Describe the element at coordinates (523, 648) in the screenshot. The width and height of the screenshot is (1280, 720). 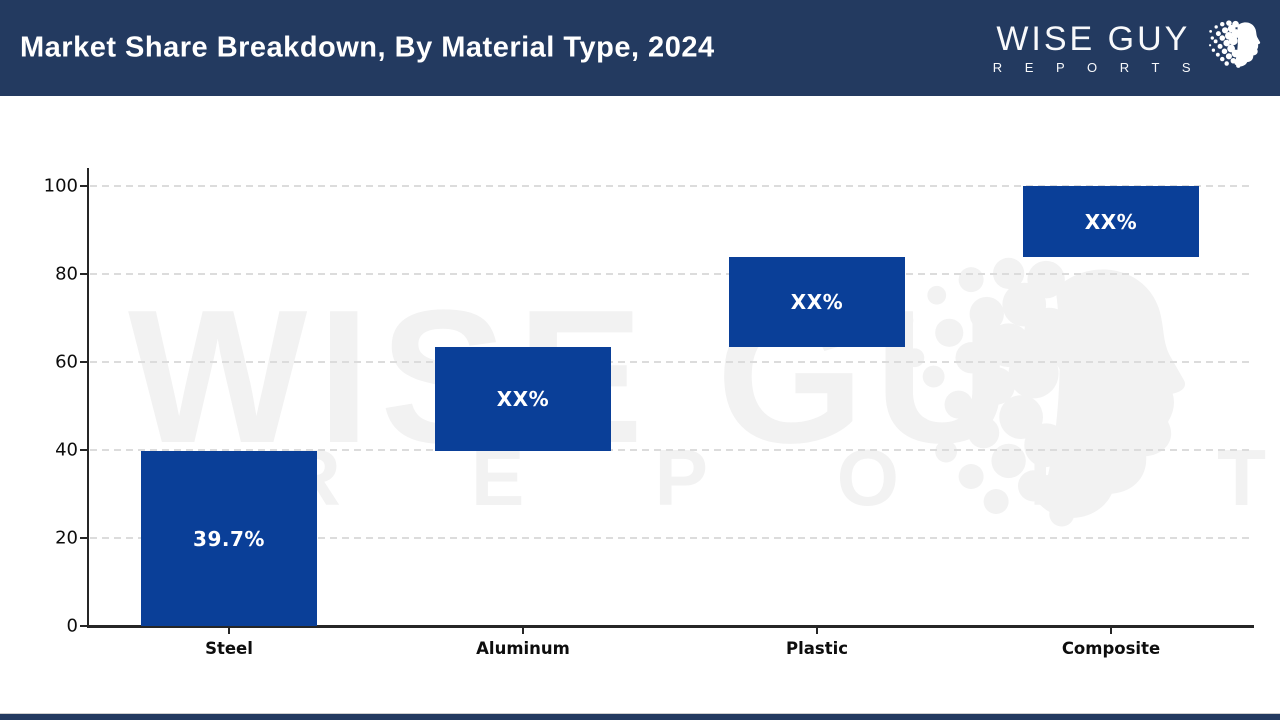
I see `x-category-label-aluminum: Aluminum` at that location.